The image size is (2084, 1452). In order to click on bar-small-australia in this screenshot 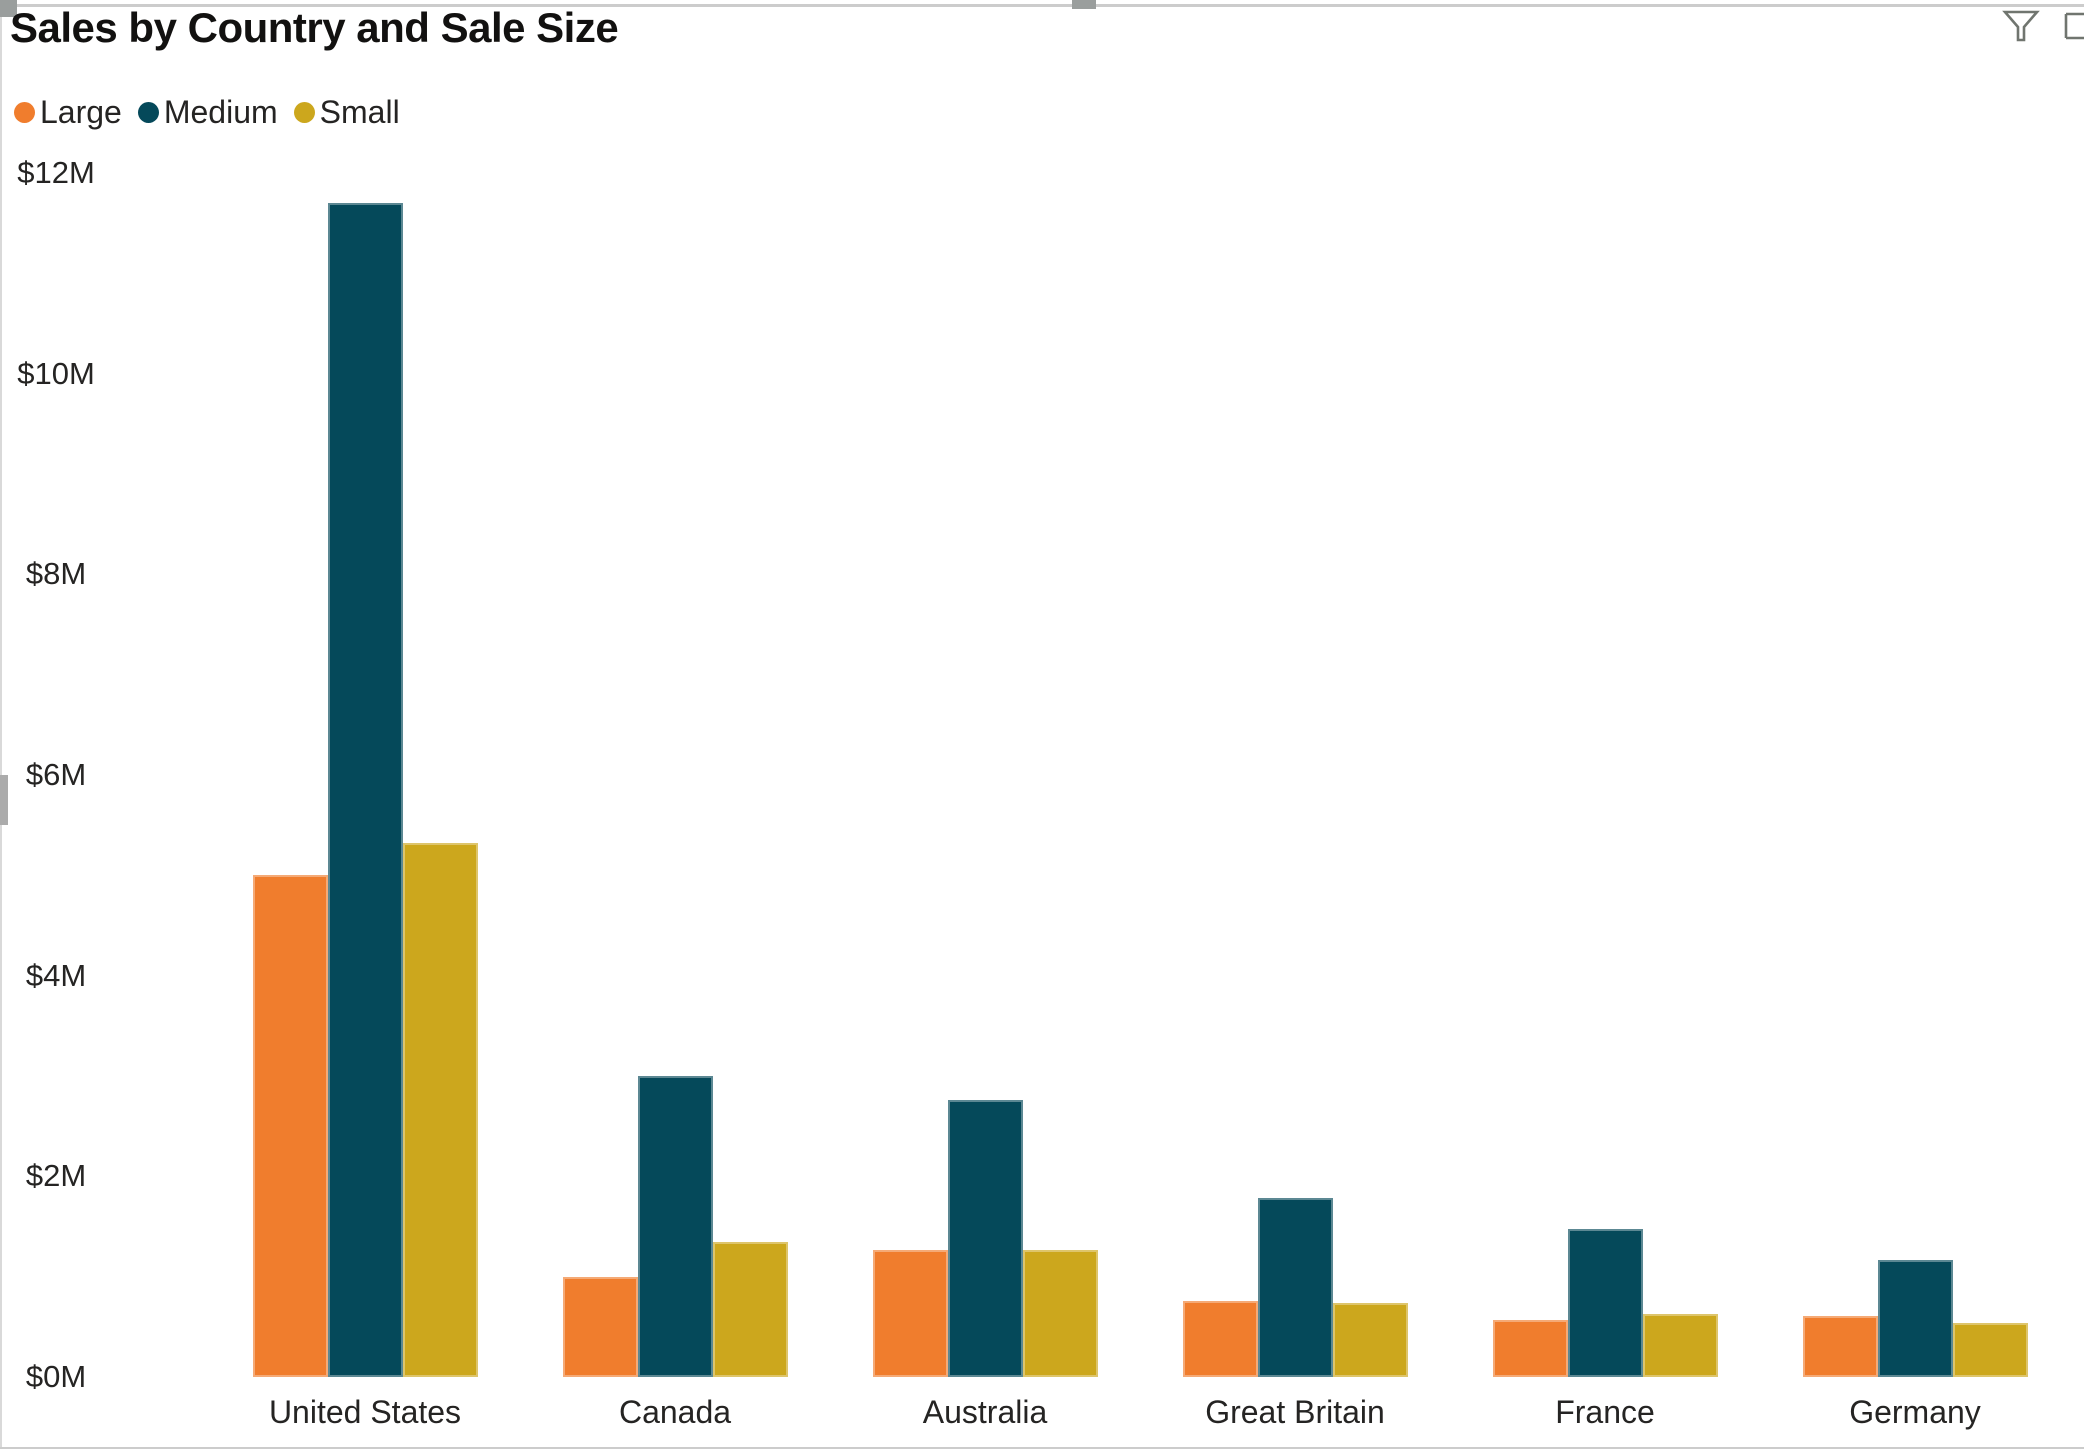, I will do `click(1060, 1313)`.